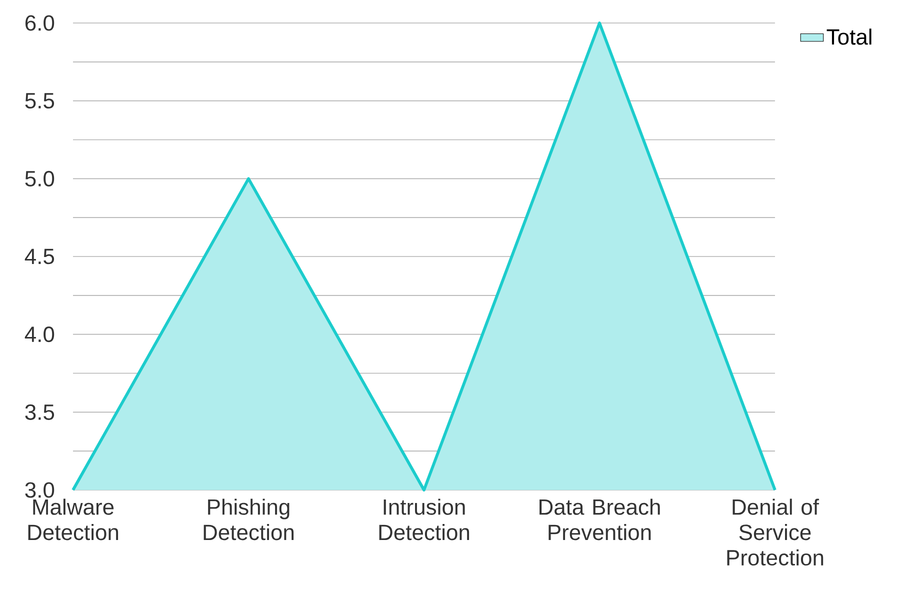 This screenshot has height=594, width=915. Describe the element at coordinates (249, 519) in the screenshot. I see `x-tick-label: Phishing Detection` at that location.